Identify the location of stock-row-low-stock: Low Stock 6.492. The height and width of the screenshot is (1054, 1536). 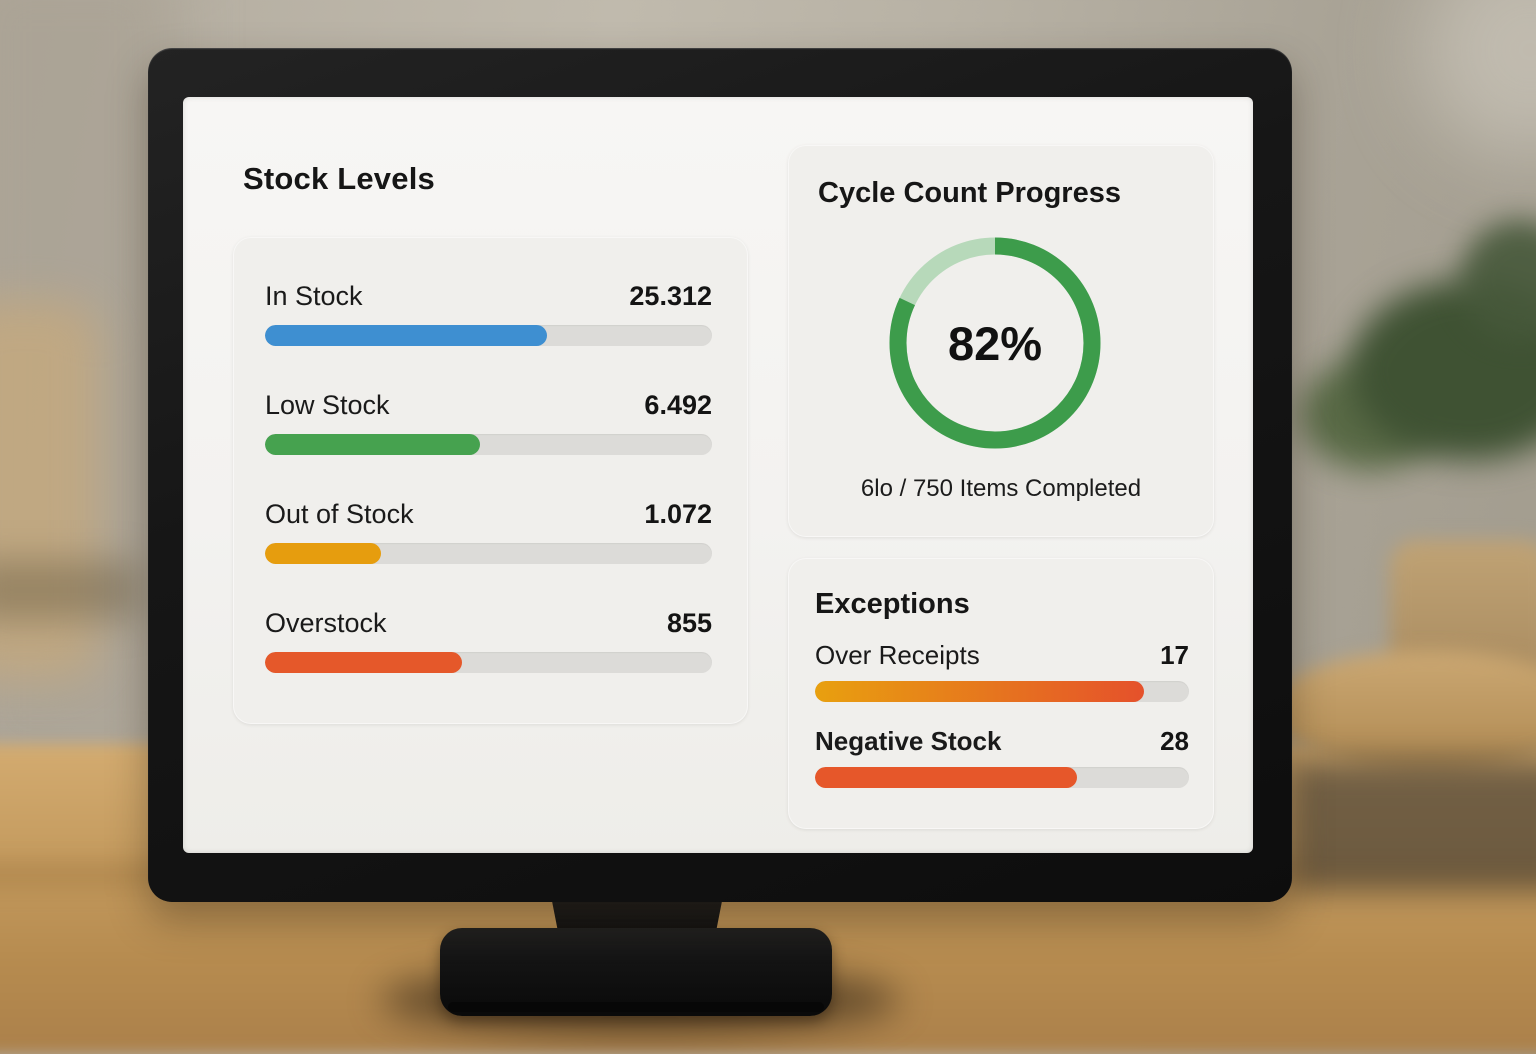
(488, 422).